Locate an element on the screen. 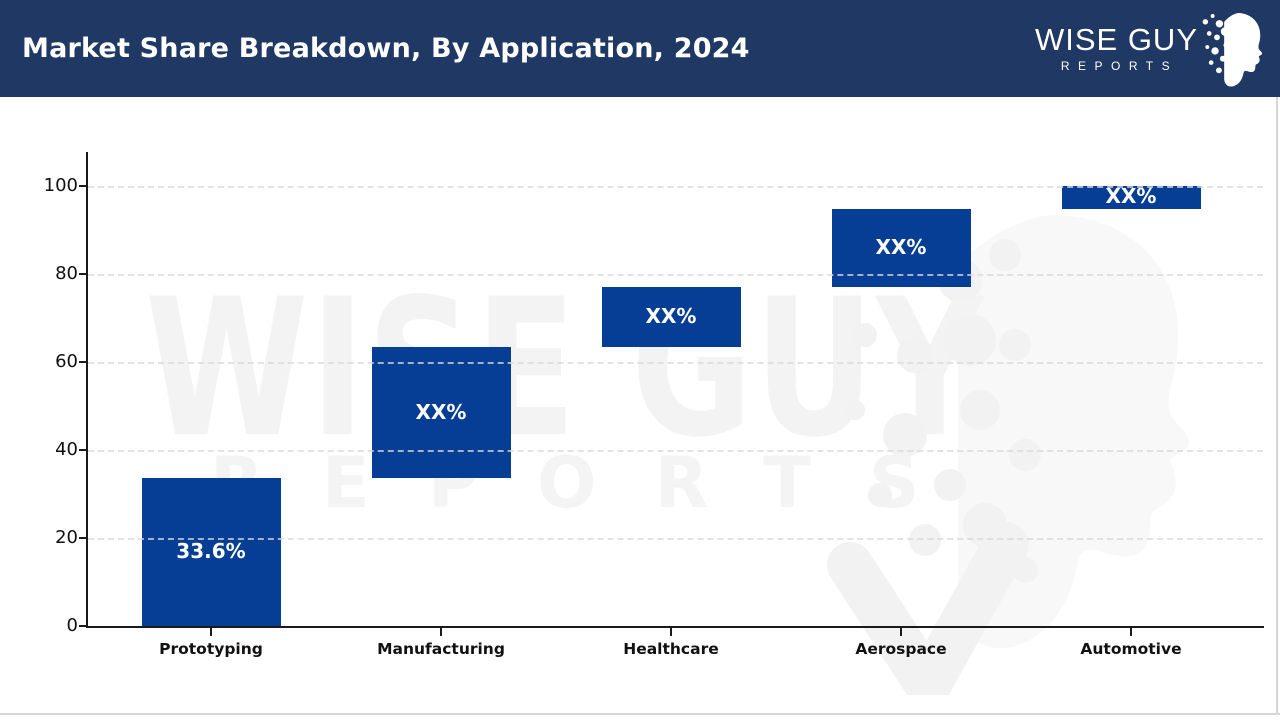  y-tick-label: 0 is located at coordinates (72, 625).